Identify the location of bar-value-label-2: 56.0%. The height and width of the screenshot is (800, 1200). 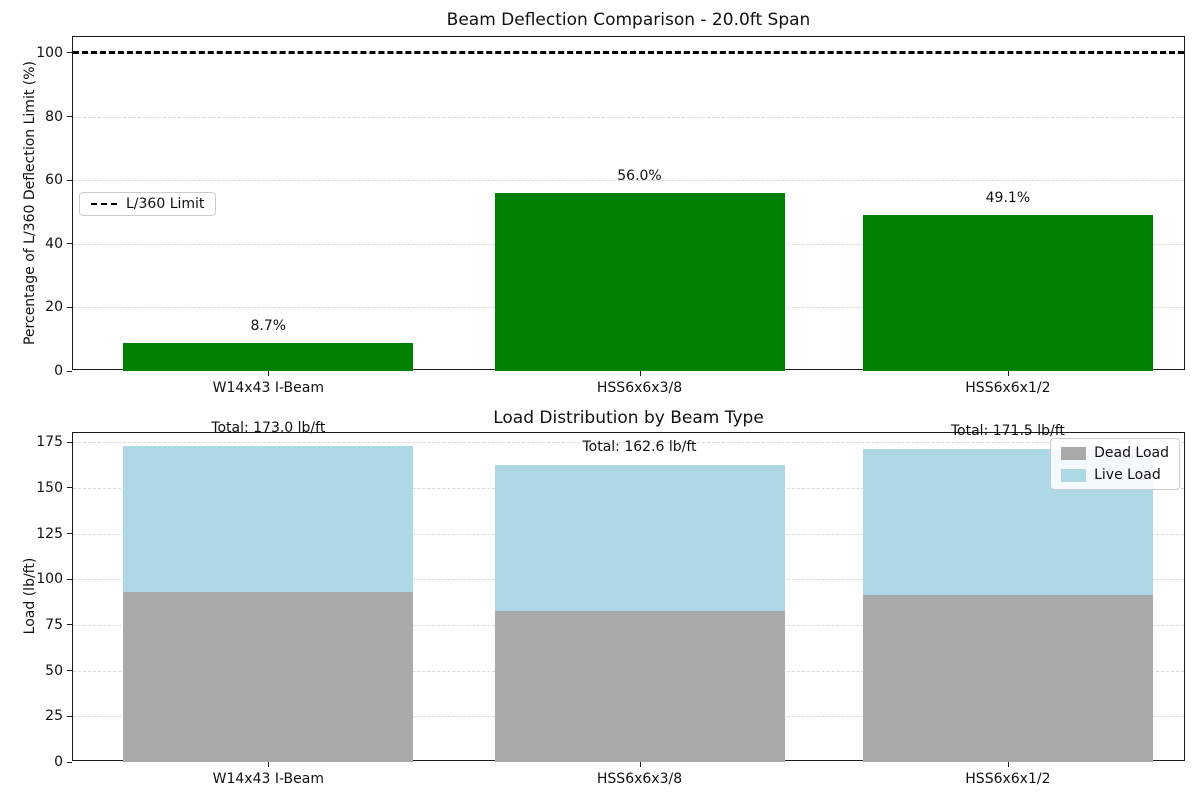
(639, 175).